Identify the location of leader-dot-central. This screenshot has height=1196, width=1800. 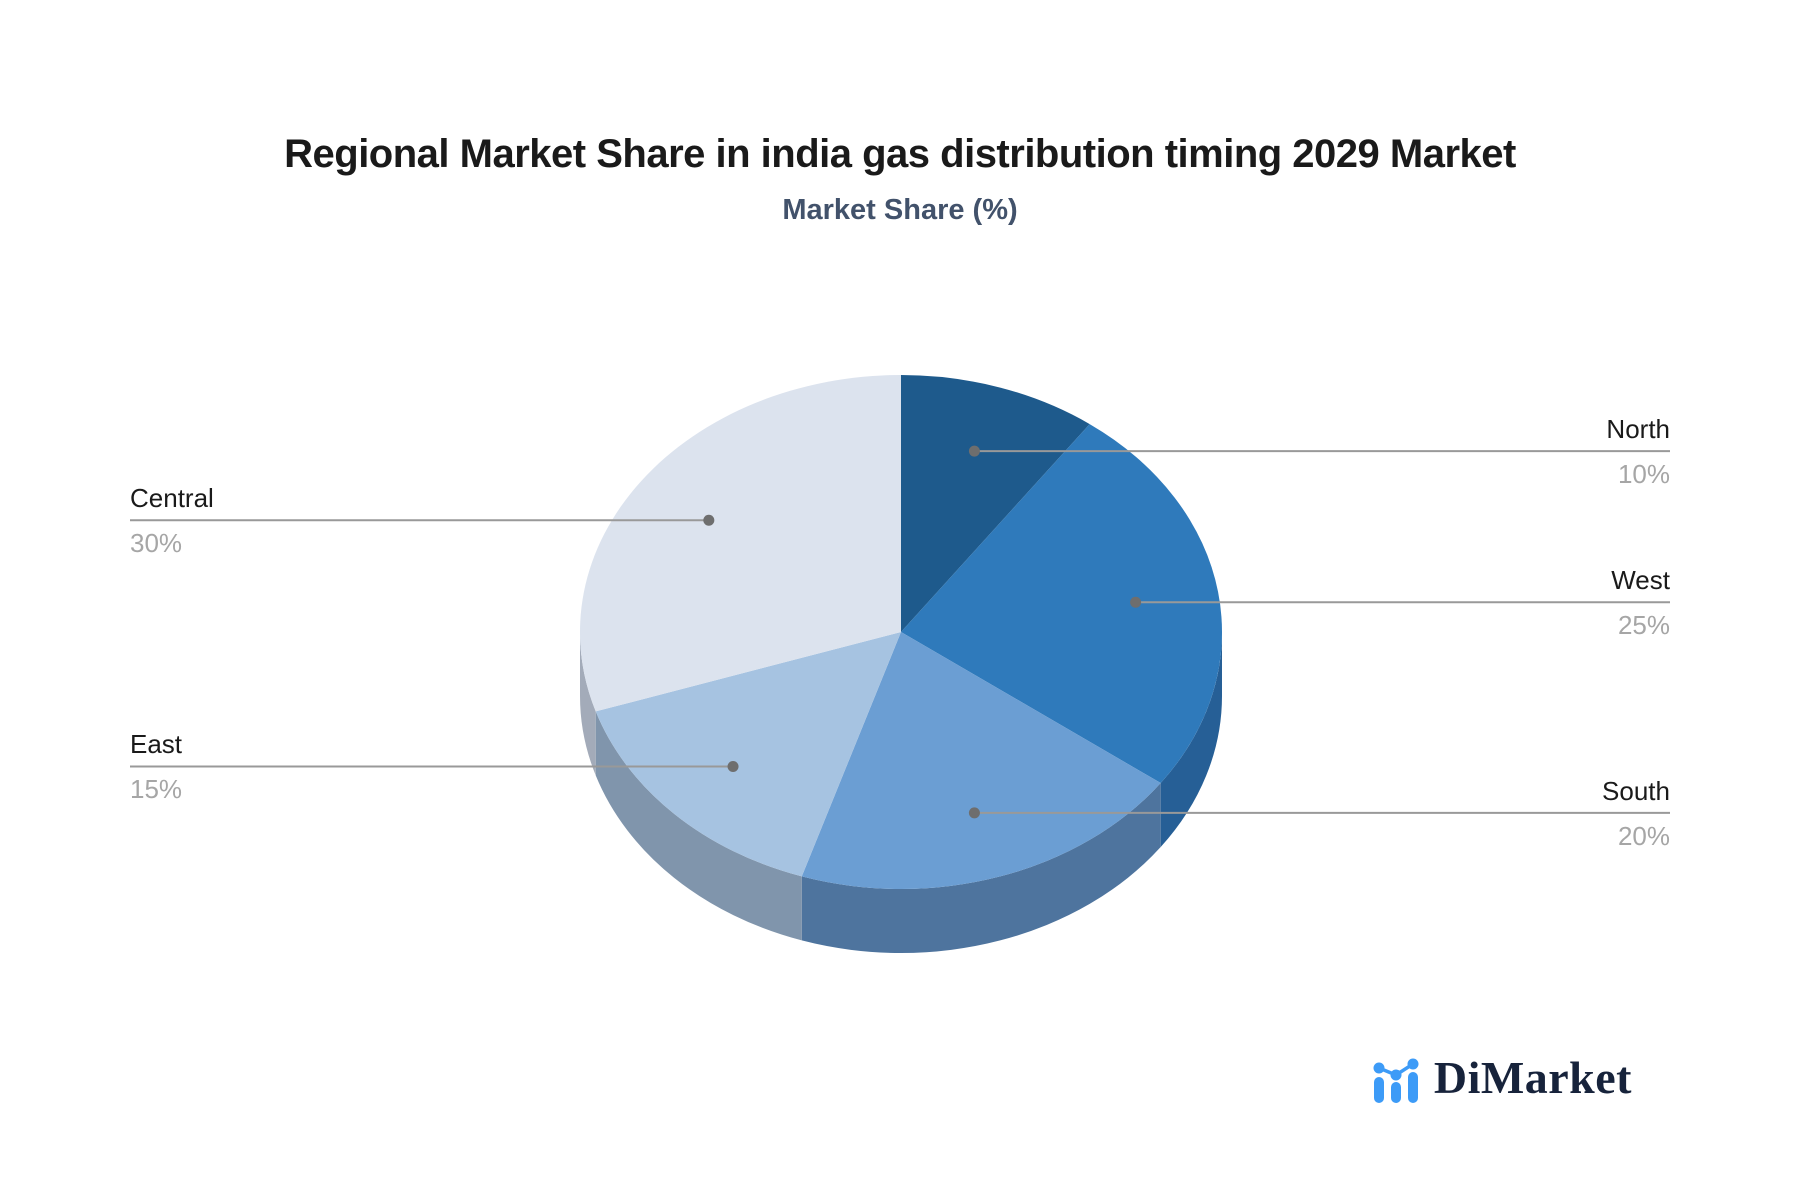
(709, 520).